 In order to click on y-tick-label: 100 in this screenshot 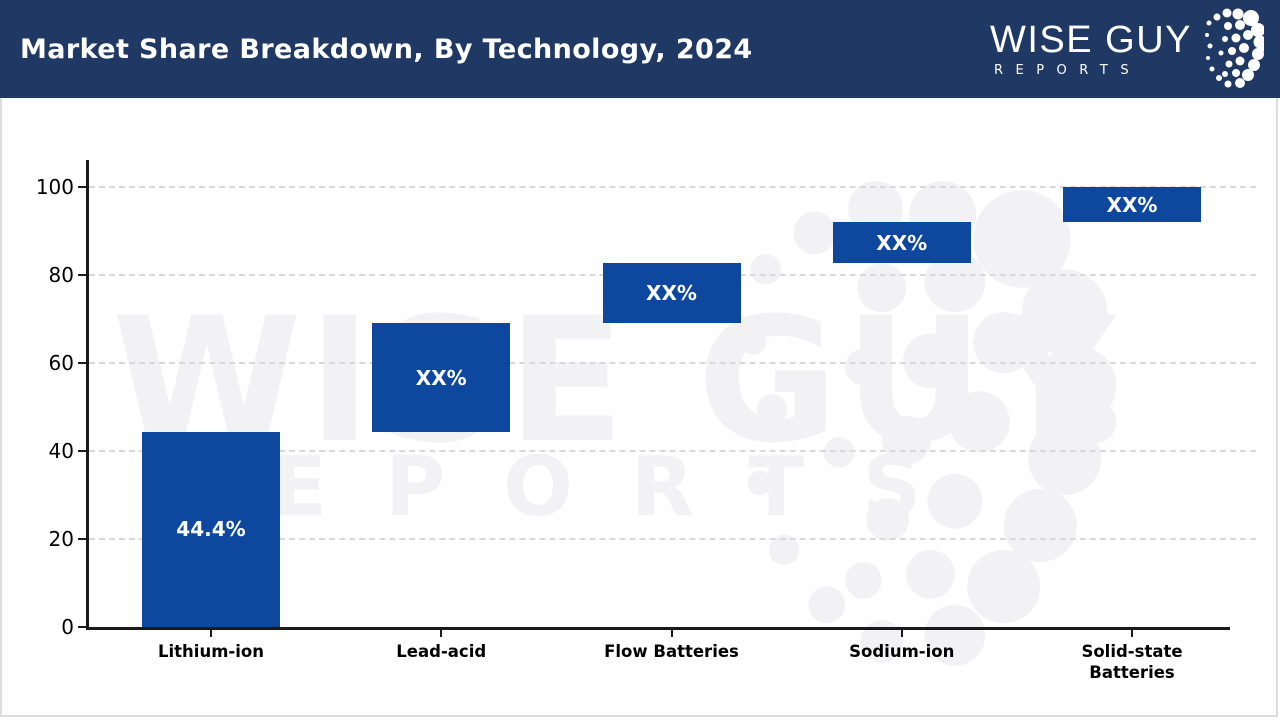, I will do `click(54, 187)`.